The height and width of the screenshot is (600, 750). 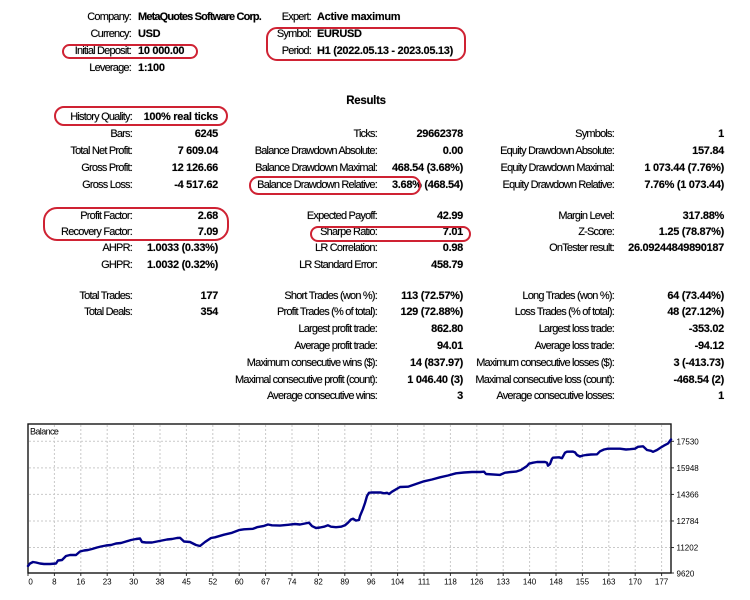 What do you see at coordinates (477, 582) in the screenshot?
I see `svg-text: 126` at bounding box center [477, 582].